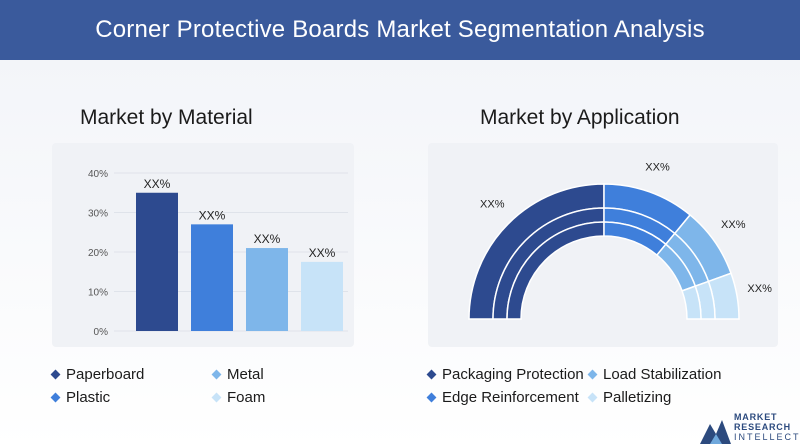 This screenshot has width=800, height=448. I want to click on application-semi-donut-chart: XX% XX% XX% XX%, so click(620, 240).